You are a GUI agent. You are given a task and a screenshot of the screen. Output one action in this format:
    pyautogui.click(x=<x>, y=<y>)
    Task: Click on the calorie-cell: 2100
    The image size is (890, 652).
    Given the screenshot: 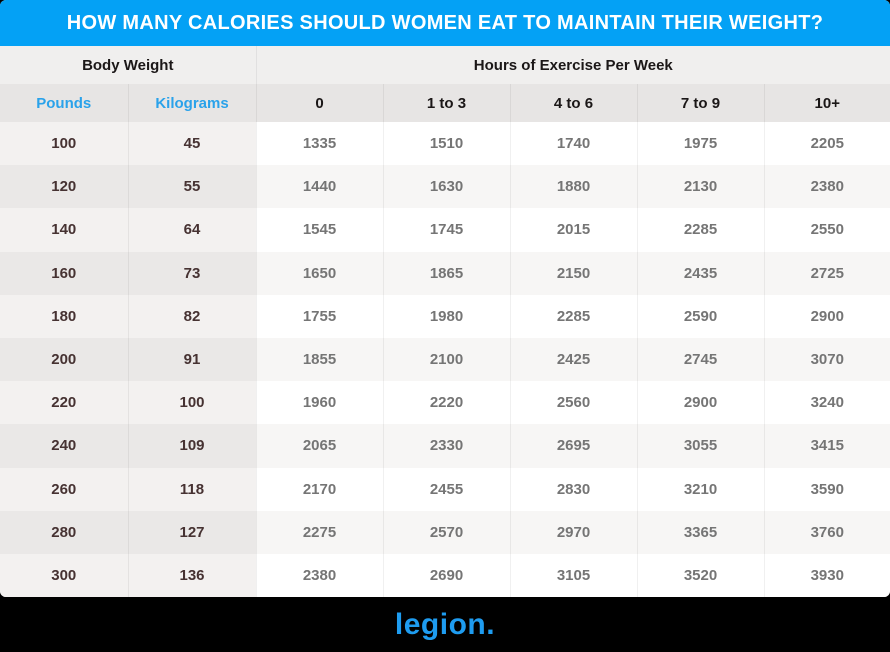 What is the action you would take?
    pyautogui.click(x=447, y=359)
    